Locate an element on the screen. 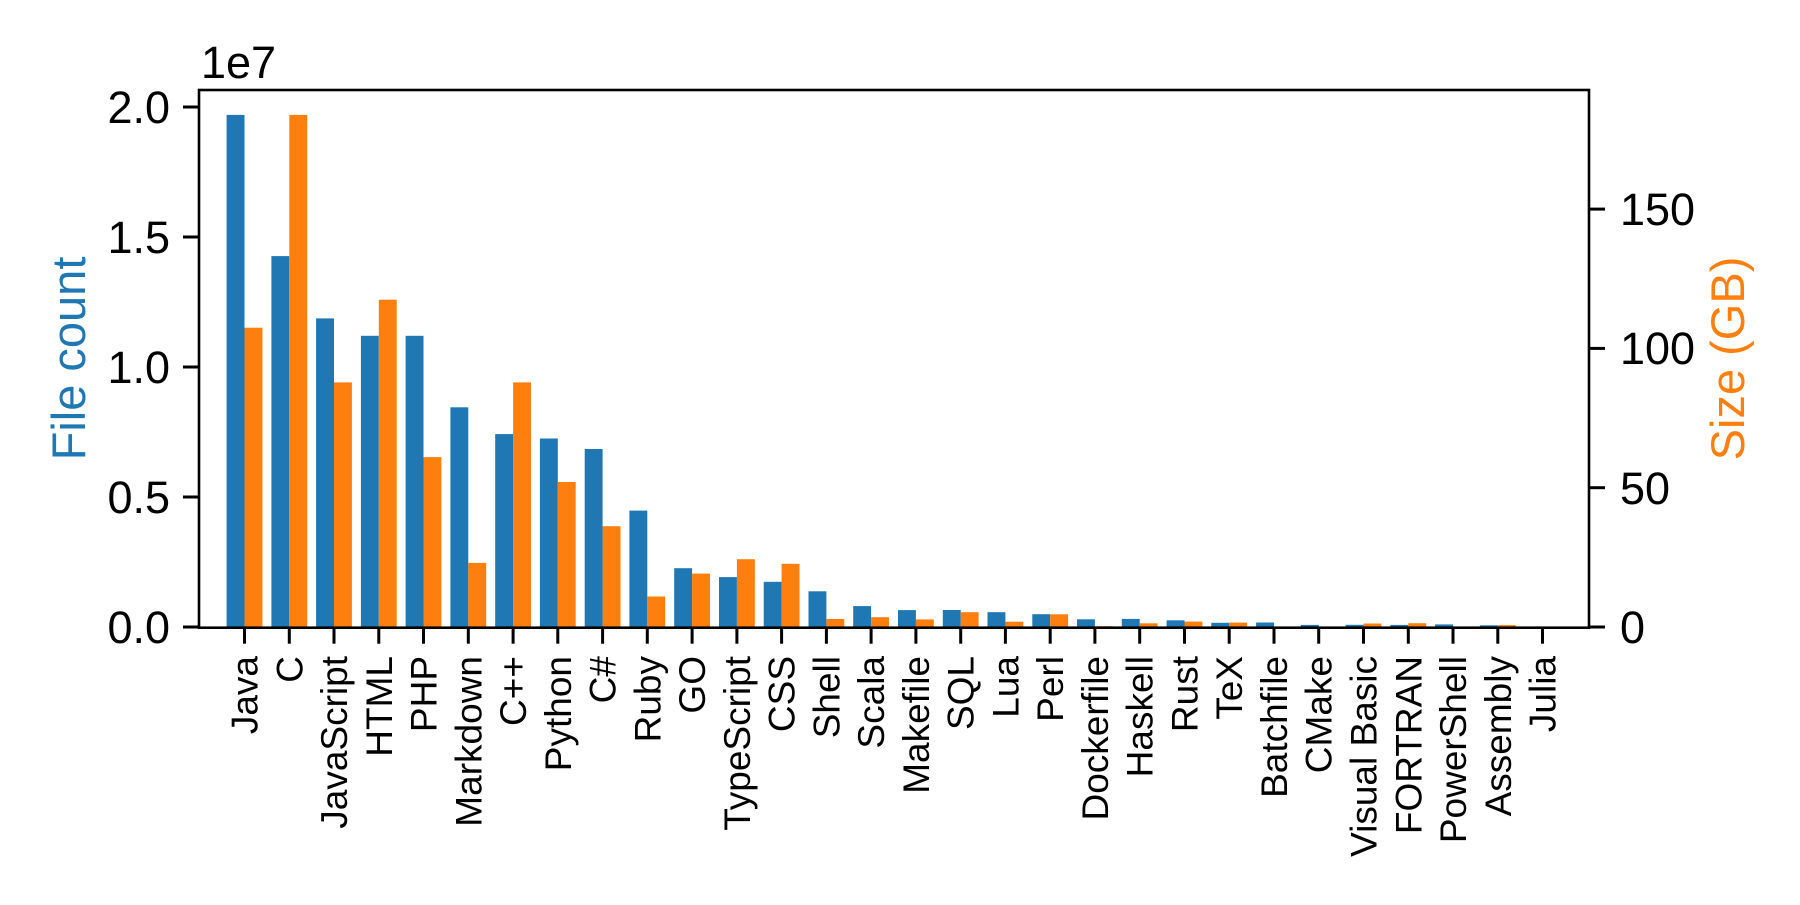 This screenshot has width=1800, height=905. svg-text: 0 is located at coordinates (1632, 627).